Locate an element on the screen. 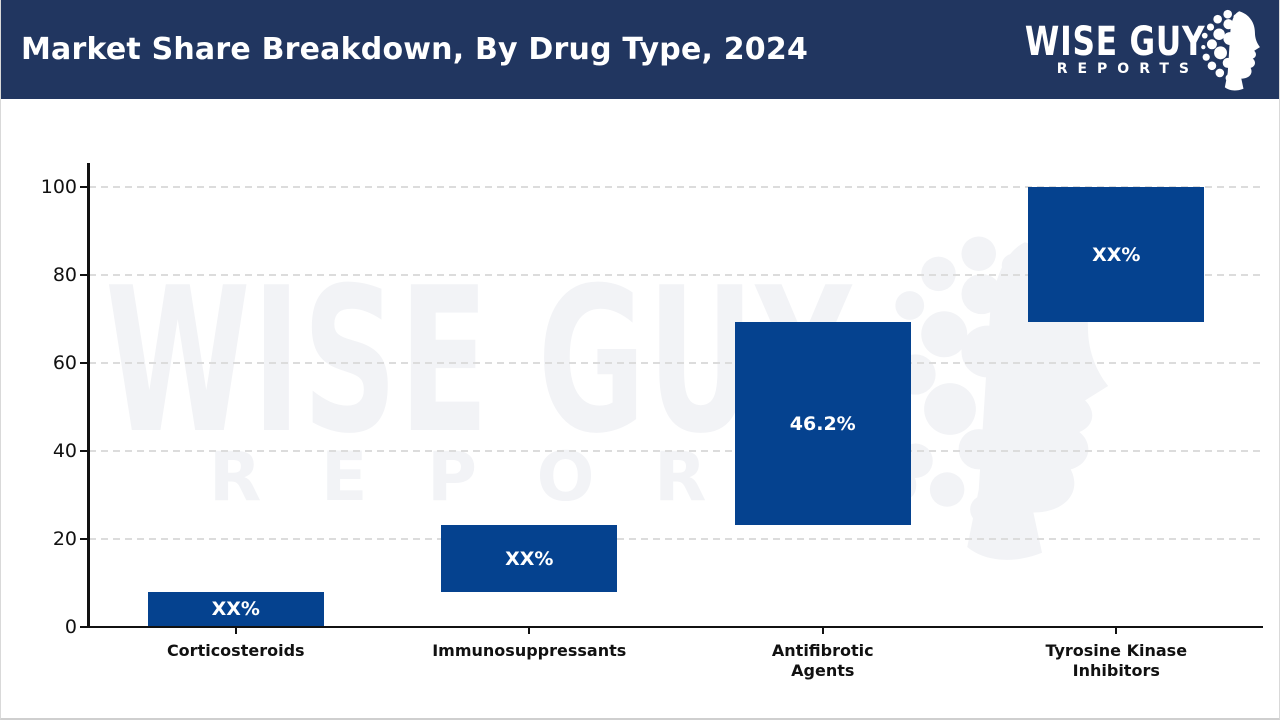  logo-wordmark: WISE GUY is located at coordinates (1114, 42).